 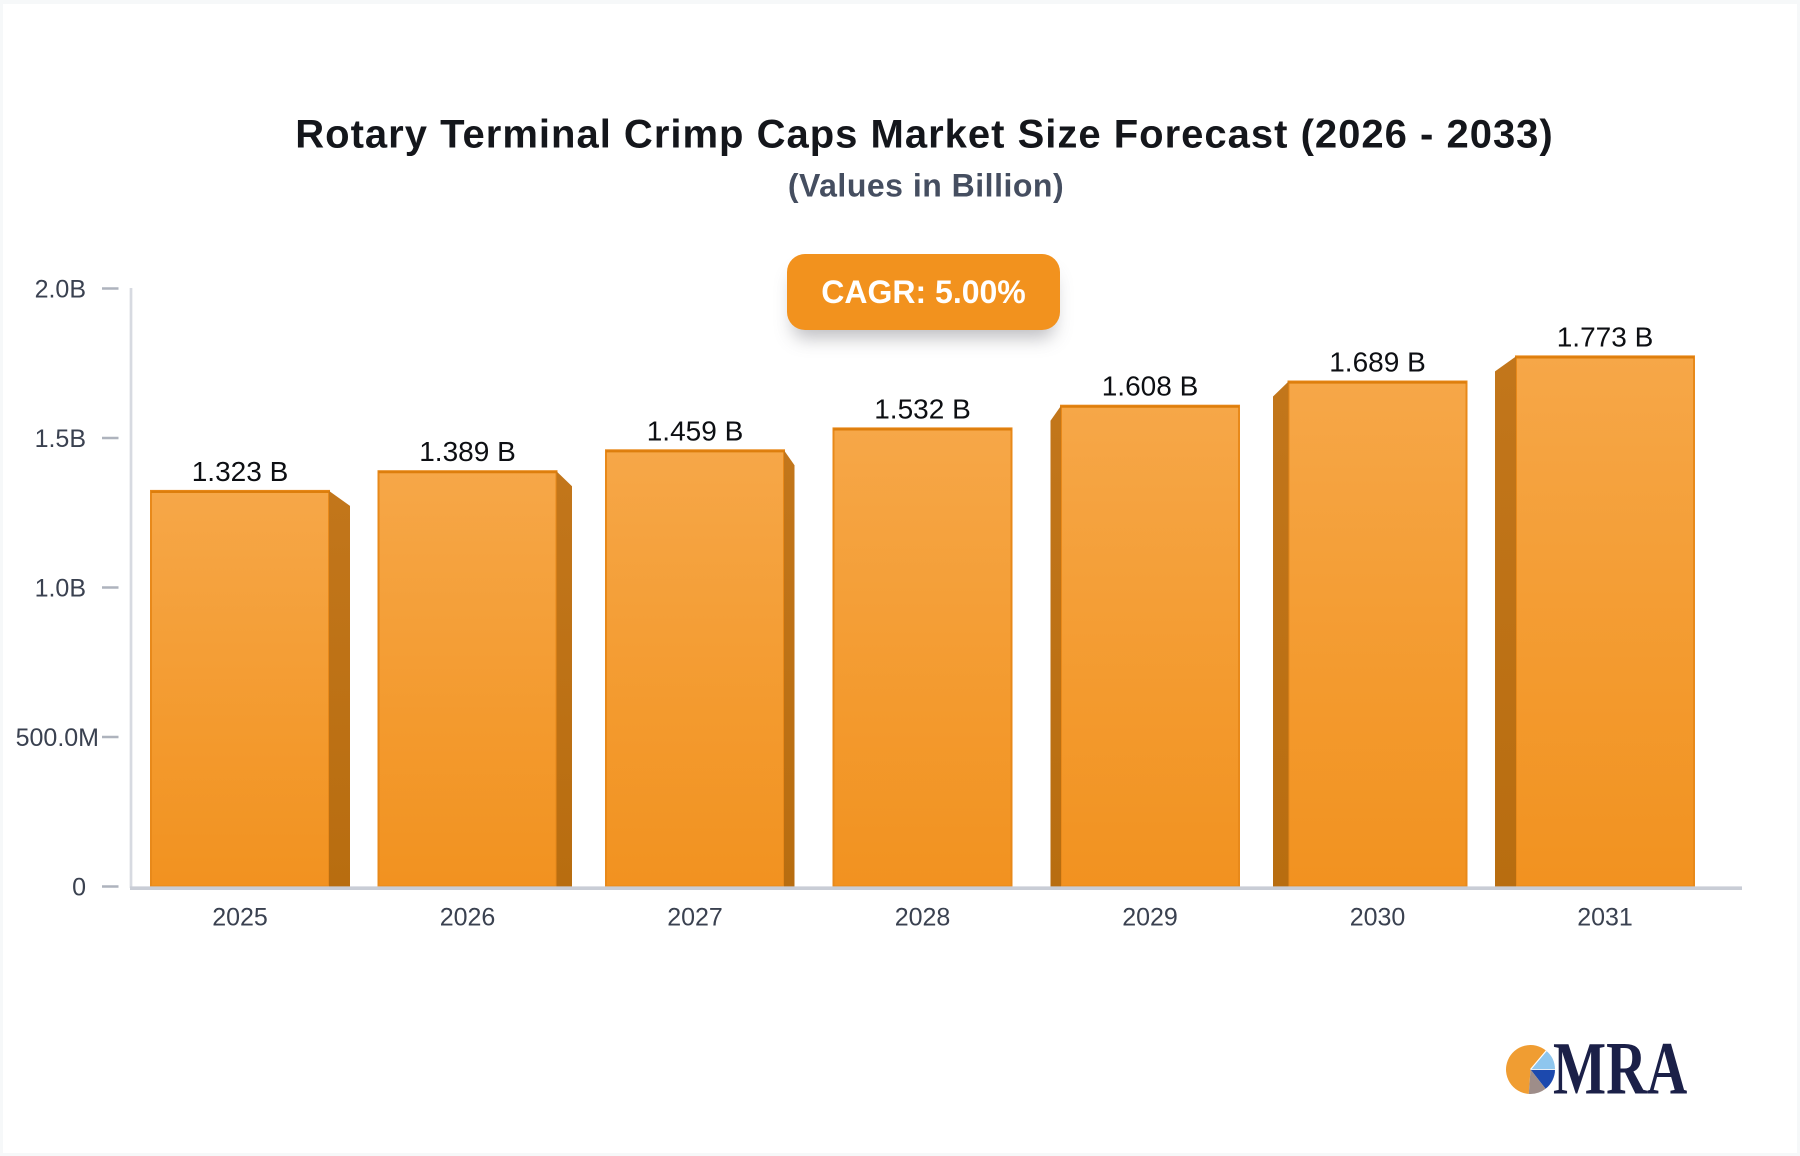 What do you see at coordinates (1620, 1069) in the screenshot?
I see `svg-text: MRA` at bounding box center [1620, 1069].